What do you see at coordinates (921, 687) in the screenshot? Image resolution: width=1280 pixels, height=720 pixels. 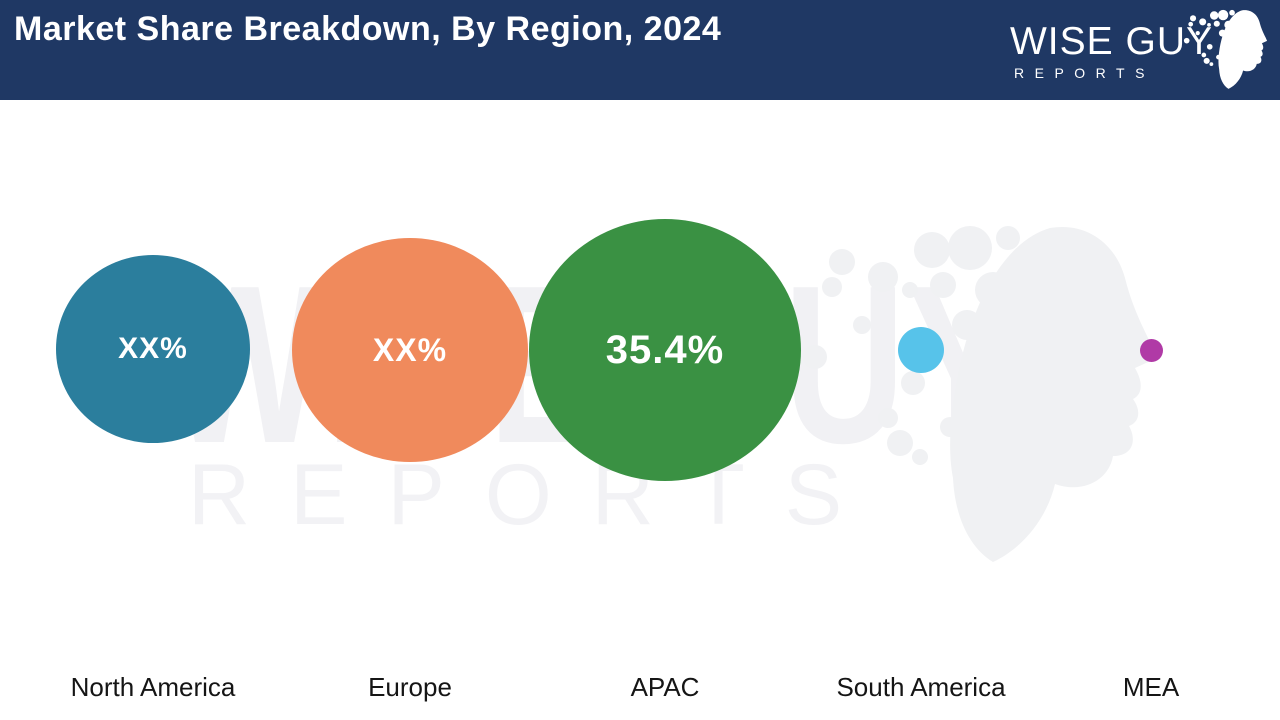 I see `category-label-south-america: South America` at bounding box center [921, 687].